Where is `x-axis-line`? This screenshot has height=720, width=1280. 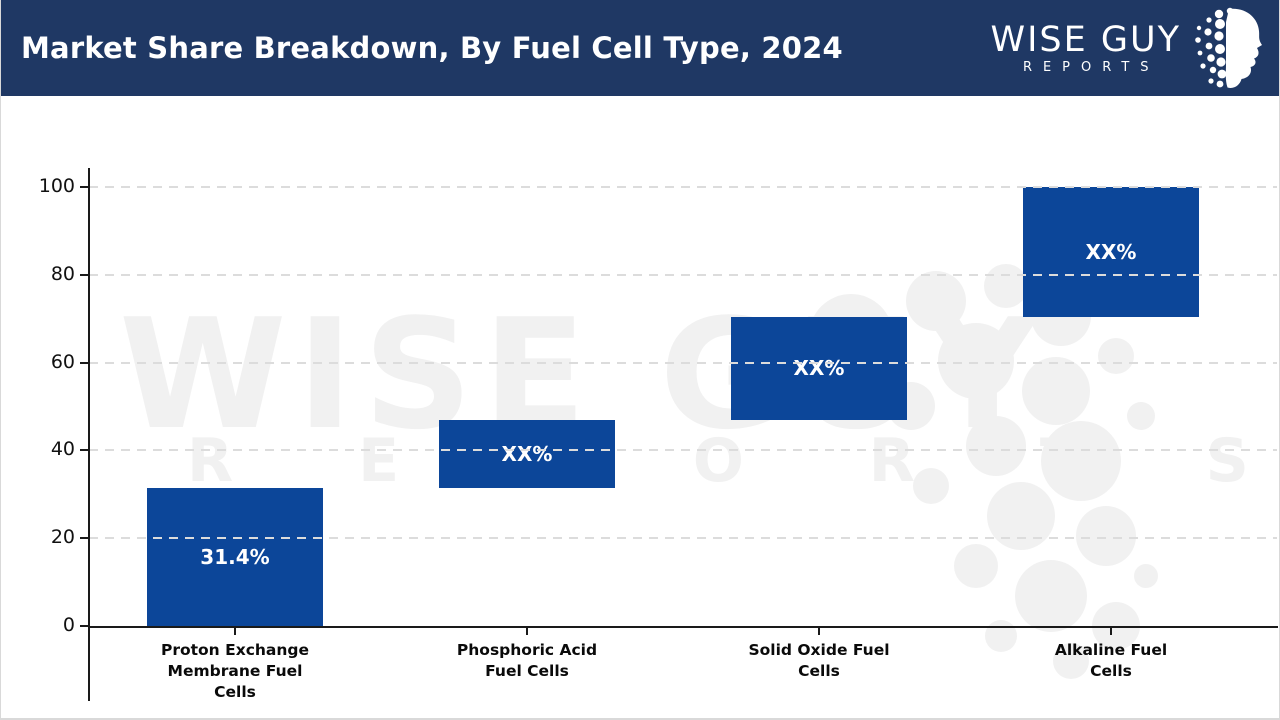
x-axis-line is located at coordinates (683, 627).